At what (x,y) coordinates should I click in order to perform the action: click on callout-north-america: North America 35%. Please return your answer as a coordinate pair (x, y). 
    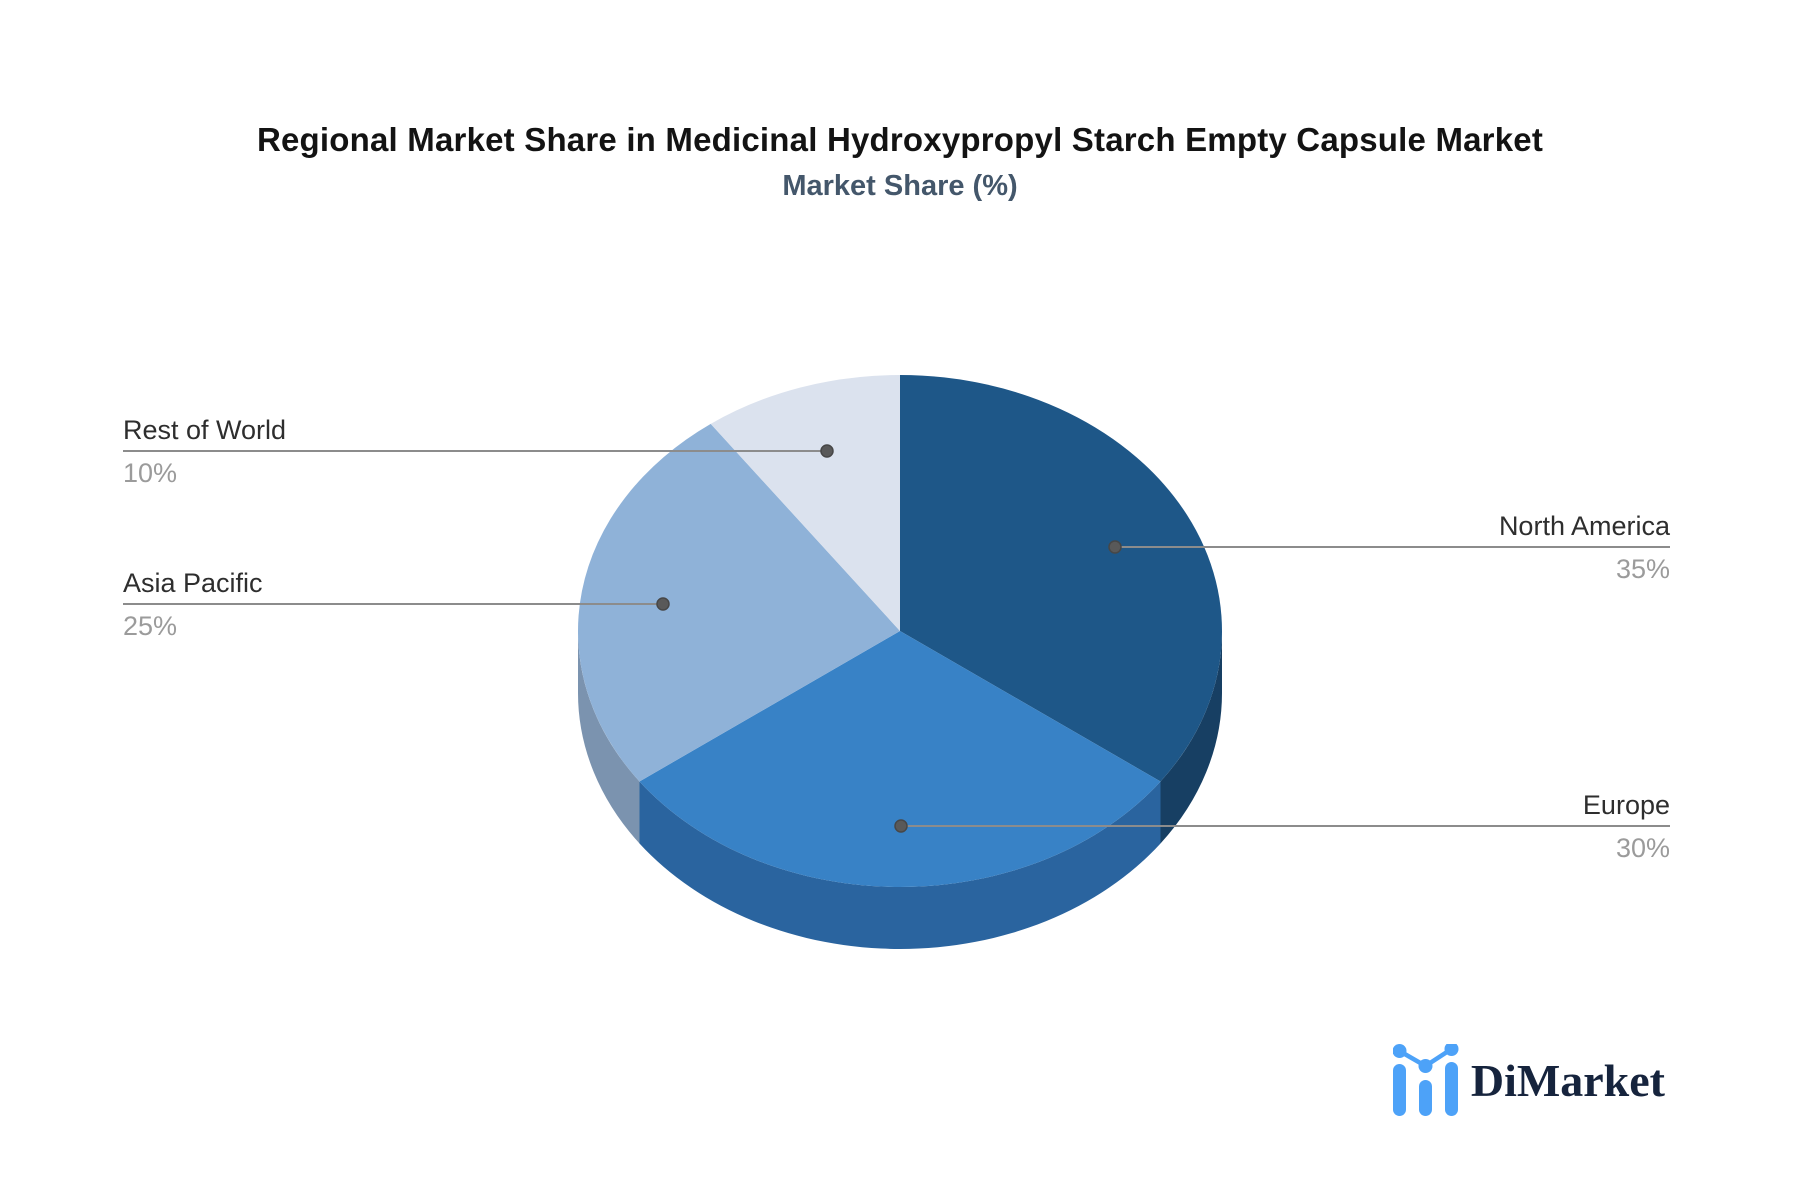
    Looking at the image, I should click on (1584, 547).